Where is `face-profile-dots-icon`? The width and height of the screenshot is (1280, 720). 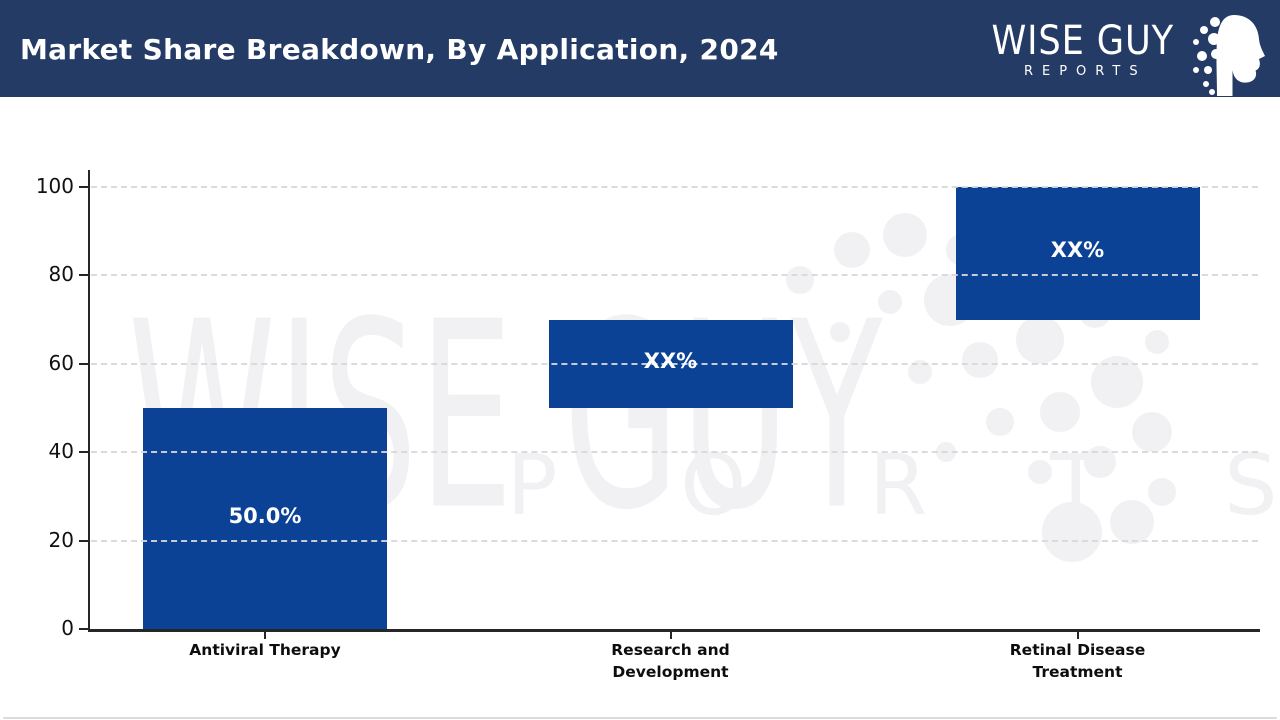
face-profile-dots-icon is located at coordinates (1229, 55).